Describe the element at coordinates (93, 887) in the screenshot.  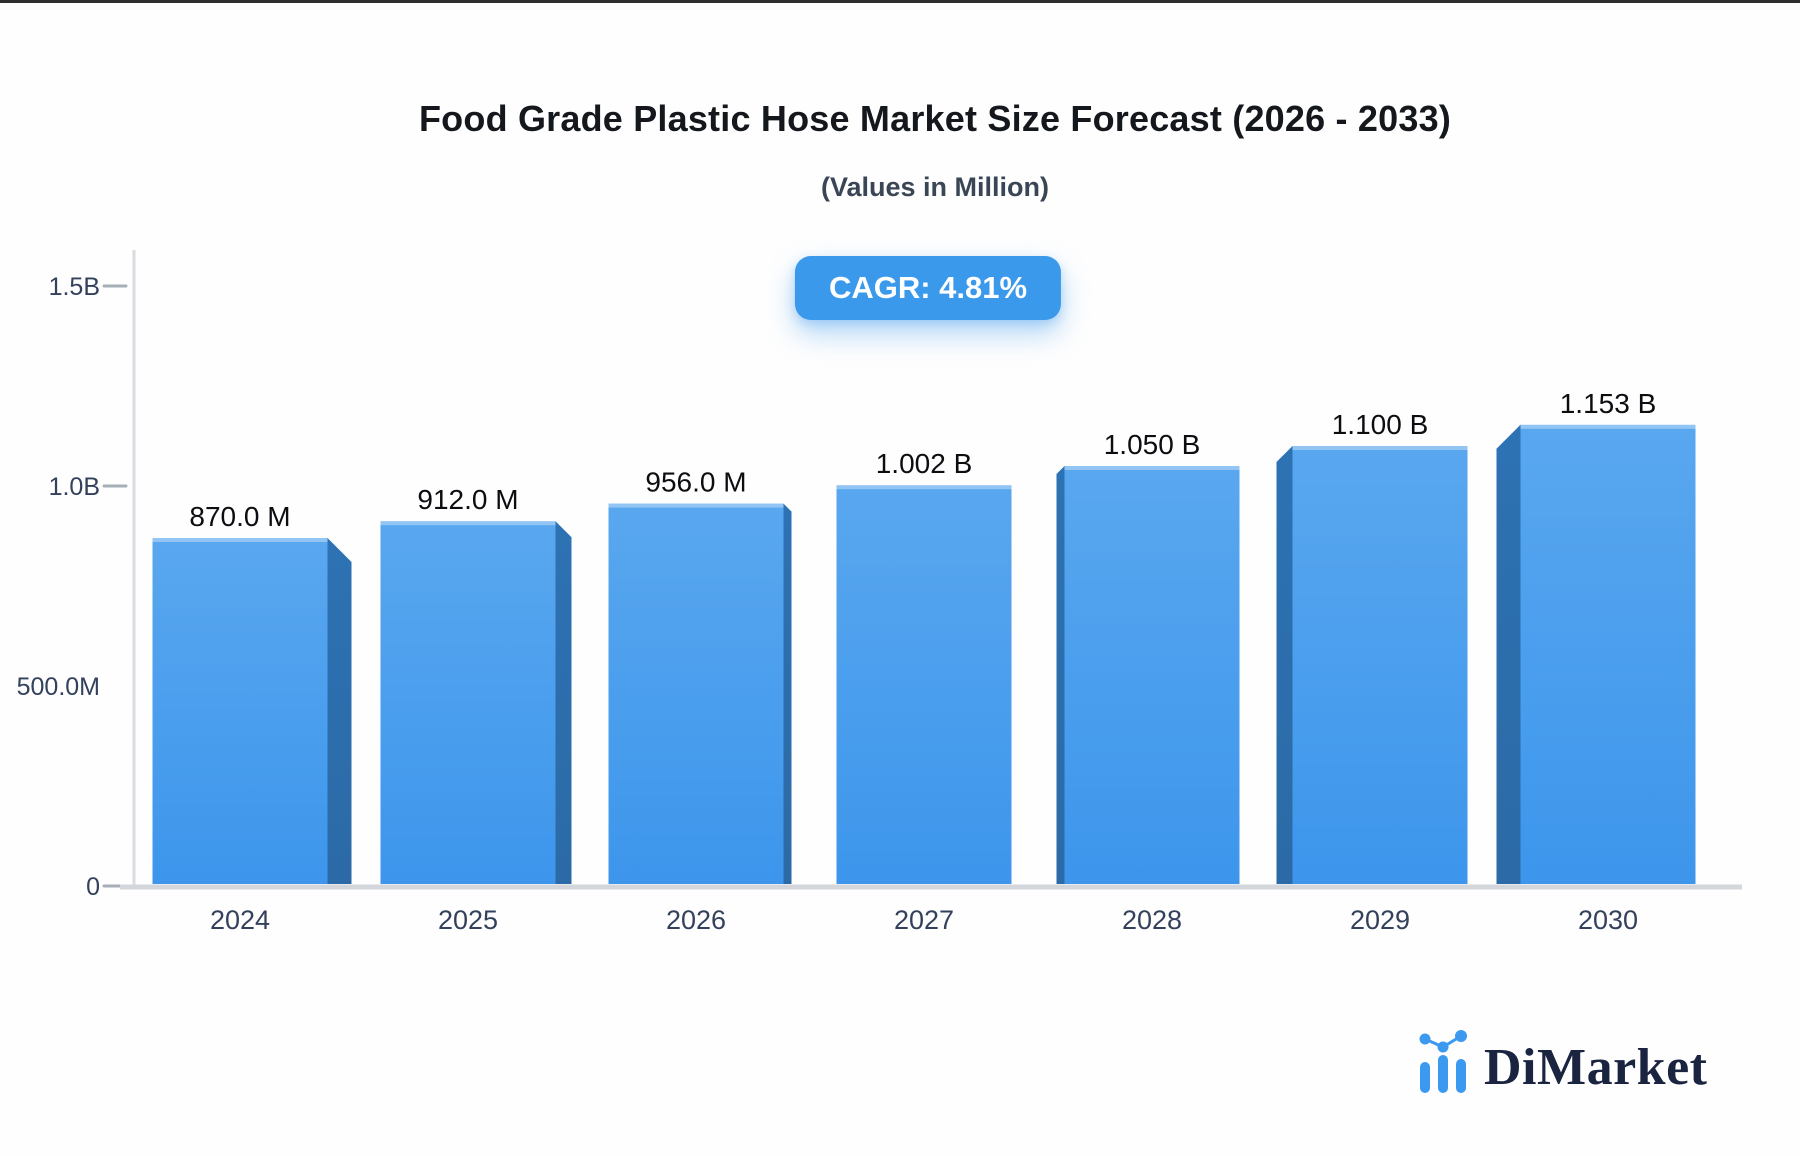
I see `y-axis-label: 0` at that location.